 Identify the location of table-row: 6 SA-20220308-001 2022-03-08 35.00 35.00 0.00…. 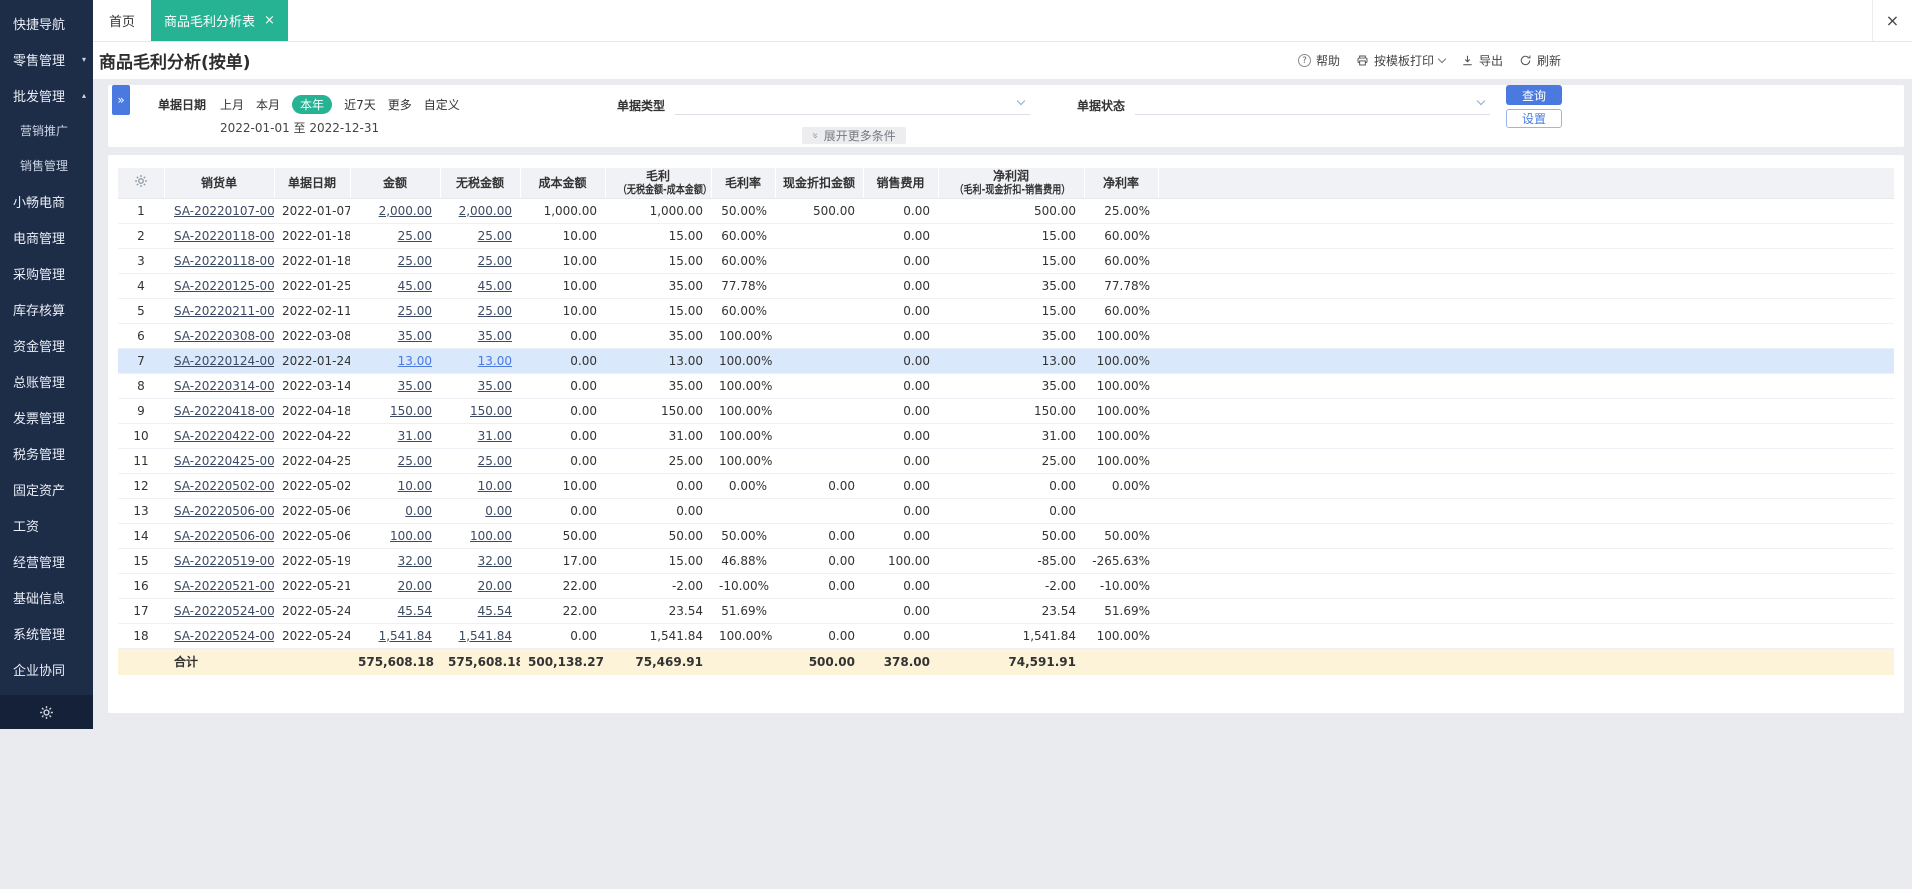
(1006, 336).